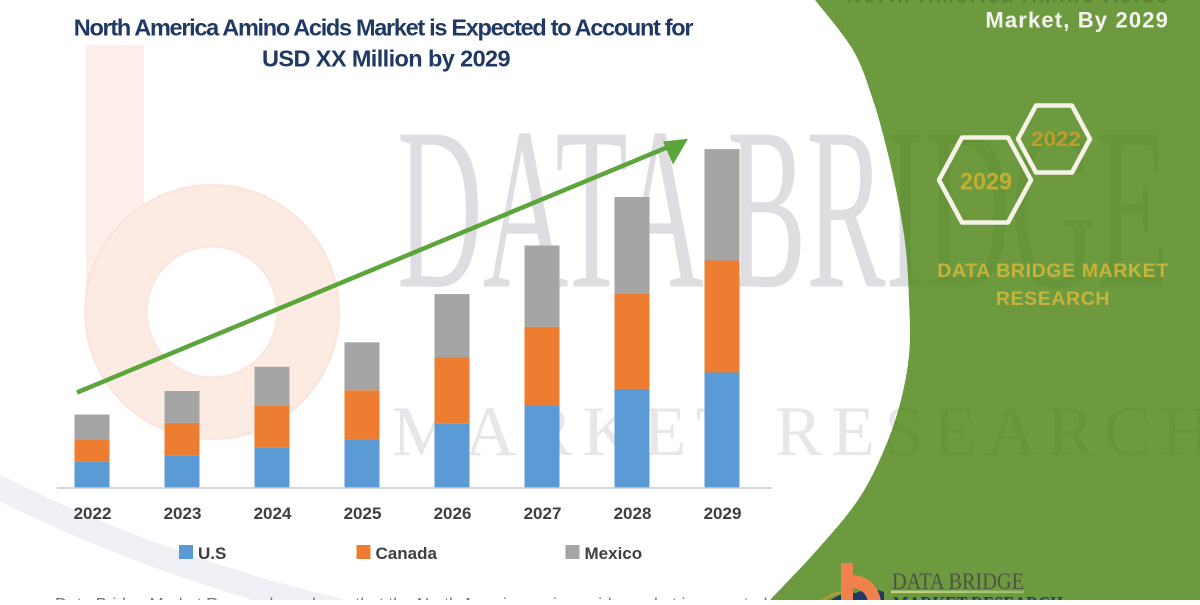 The width and height of the screenshot is (1200, 605). What do you see at coordinates (1053, 299) in the screenshot?
I see `svg-text: RESEARCH` at bounding box center [1053, 299].